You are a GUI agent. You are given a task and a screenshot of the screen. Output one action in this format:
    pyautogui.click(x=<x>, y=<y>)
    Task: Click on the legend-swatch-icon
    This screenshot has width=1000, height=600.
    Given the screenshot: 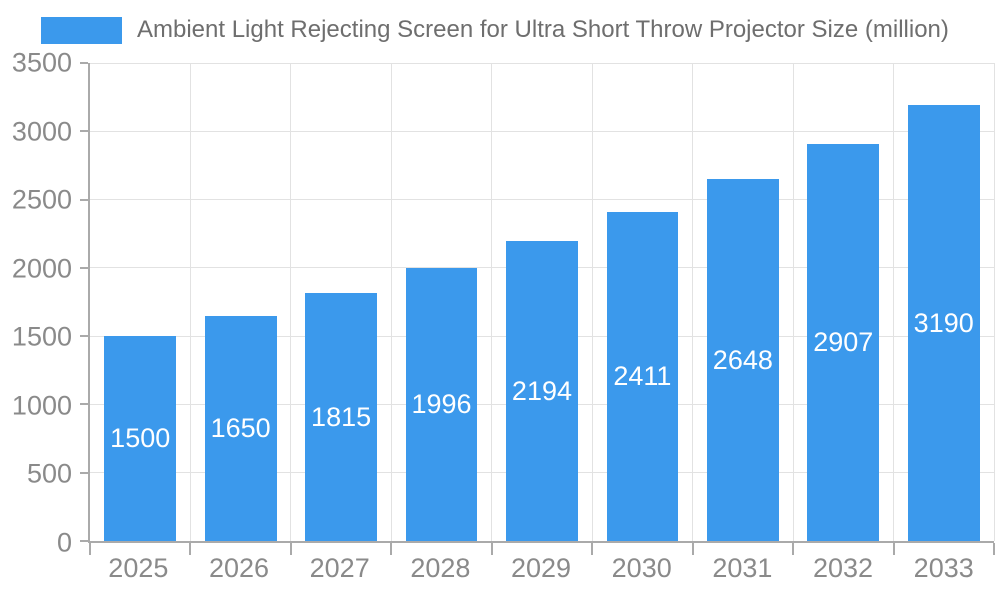 What is the action you would take?
    pyautogui.click(x=81, y=30)
    